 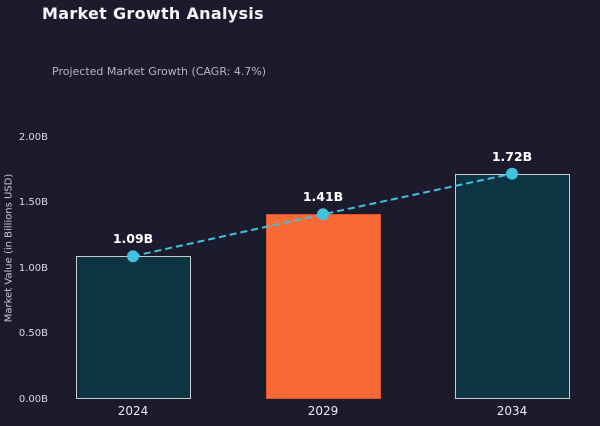 I want to click on x-tick-2024: 2024, so click(x=133, y=411).